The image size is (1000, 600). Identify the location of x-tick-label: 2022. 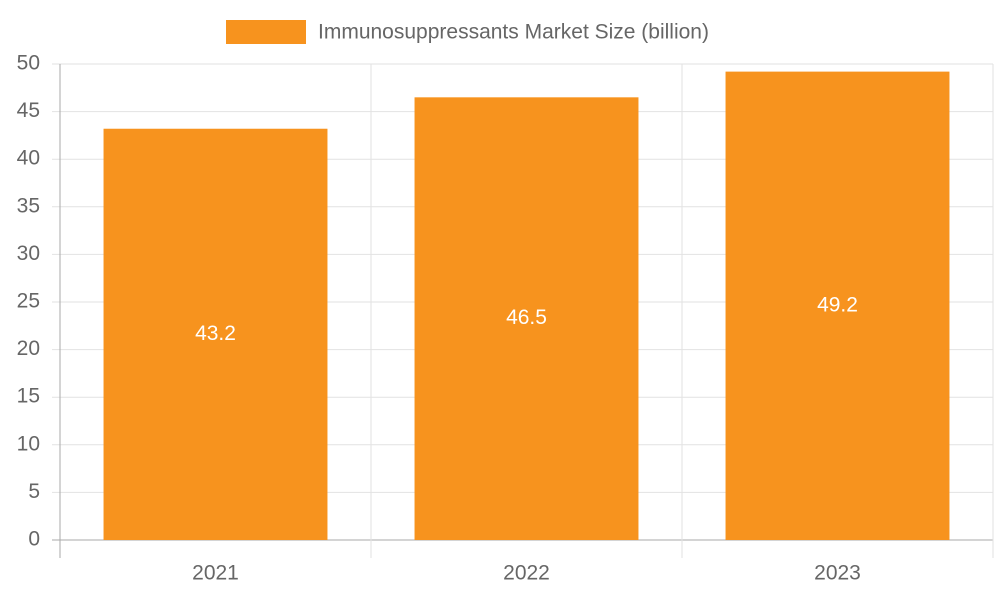
(526, 573).